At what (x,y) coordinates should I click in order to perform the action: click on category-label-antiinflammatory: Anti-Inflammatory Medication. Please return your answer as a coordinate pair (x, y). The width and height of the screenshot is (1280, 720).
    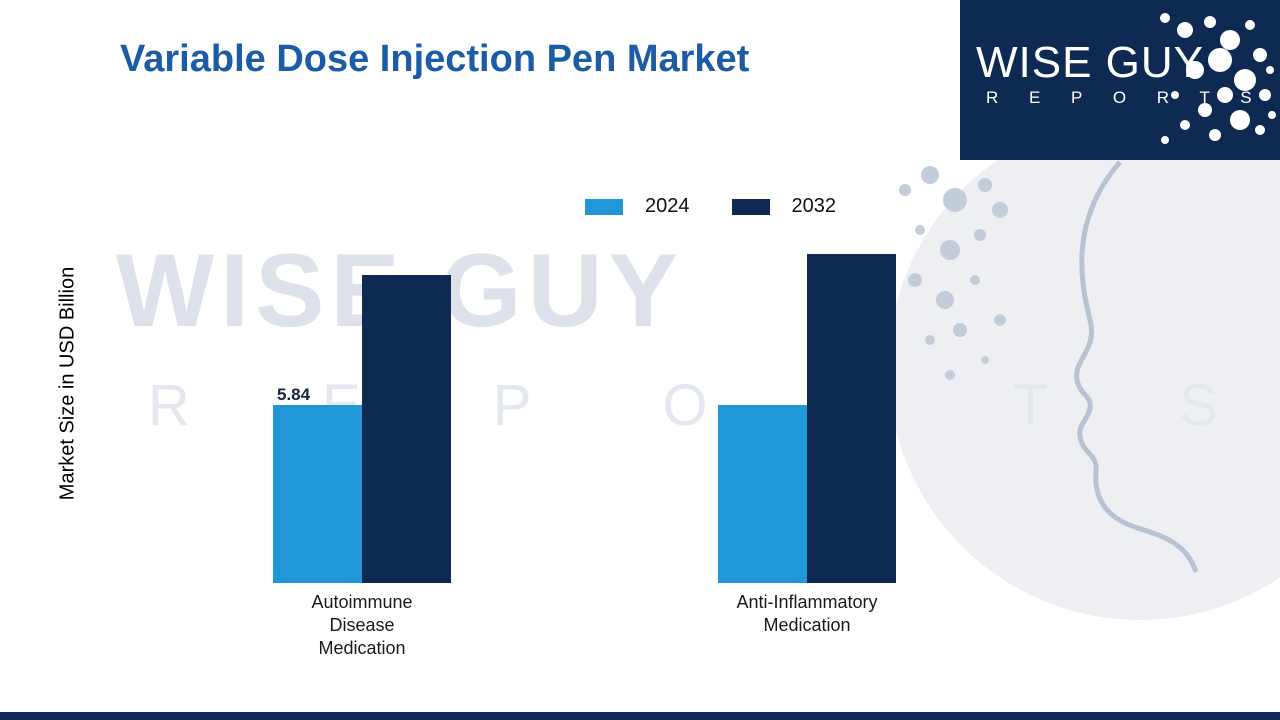
    Looking at the image, I should click on (807, 614).